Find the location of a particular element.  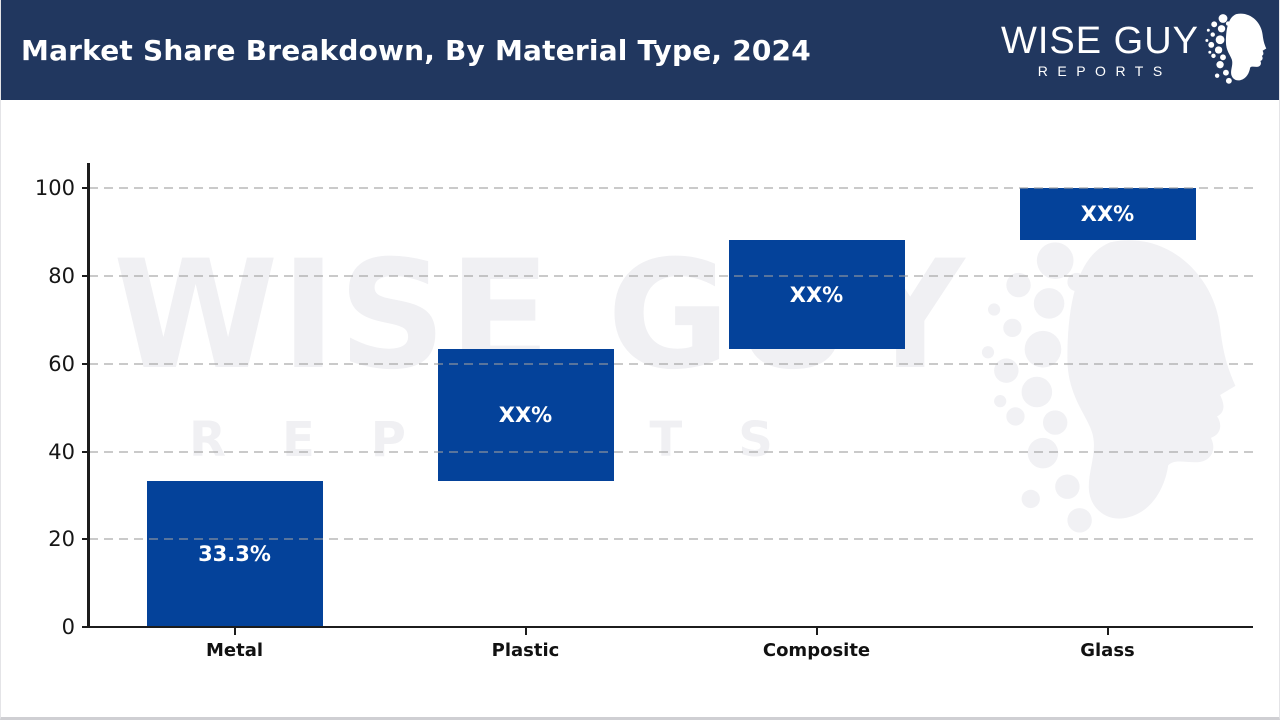

x-tick-mark-composite is located at coordinates (816, 631).